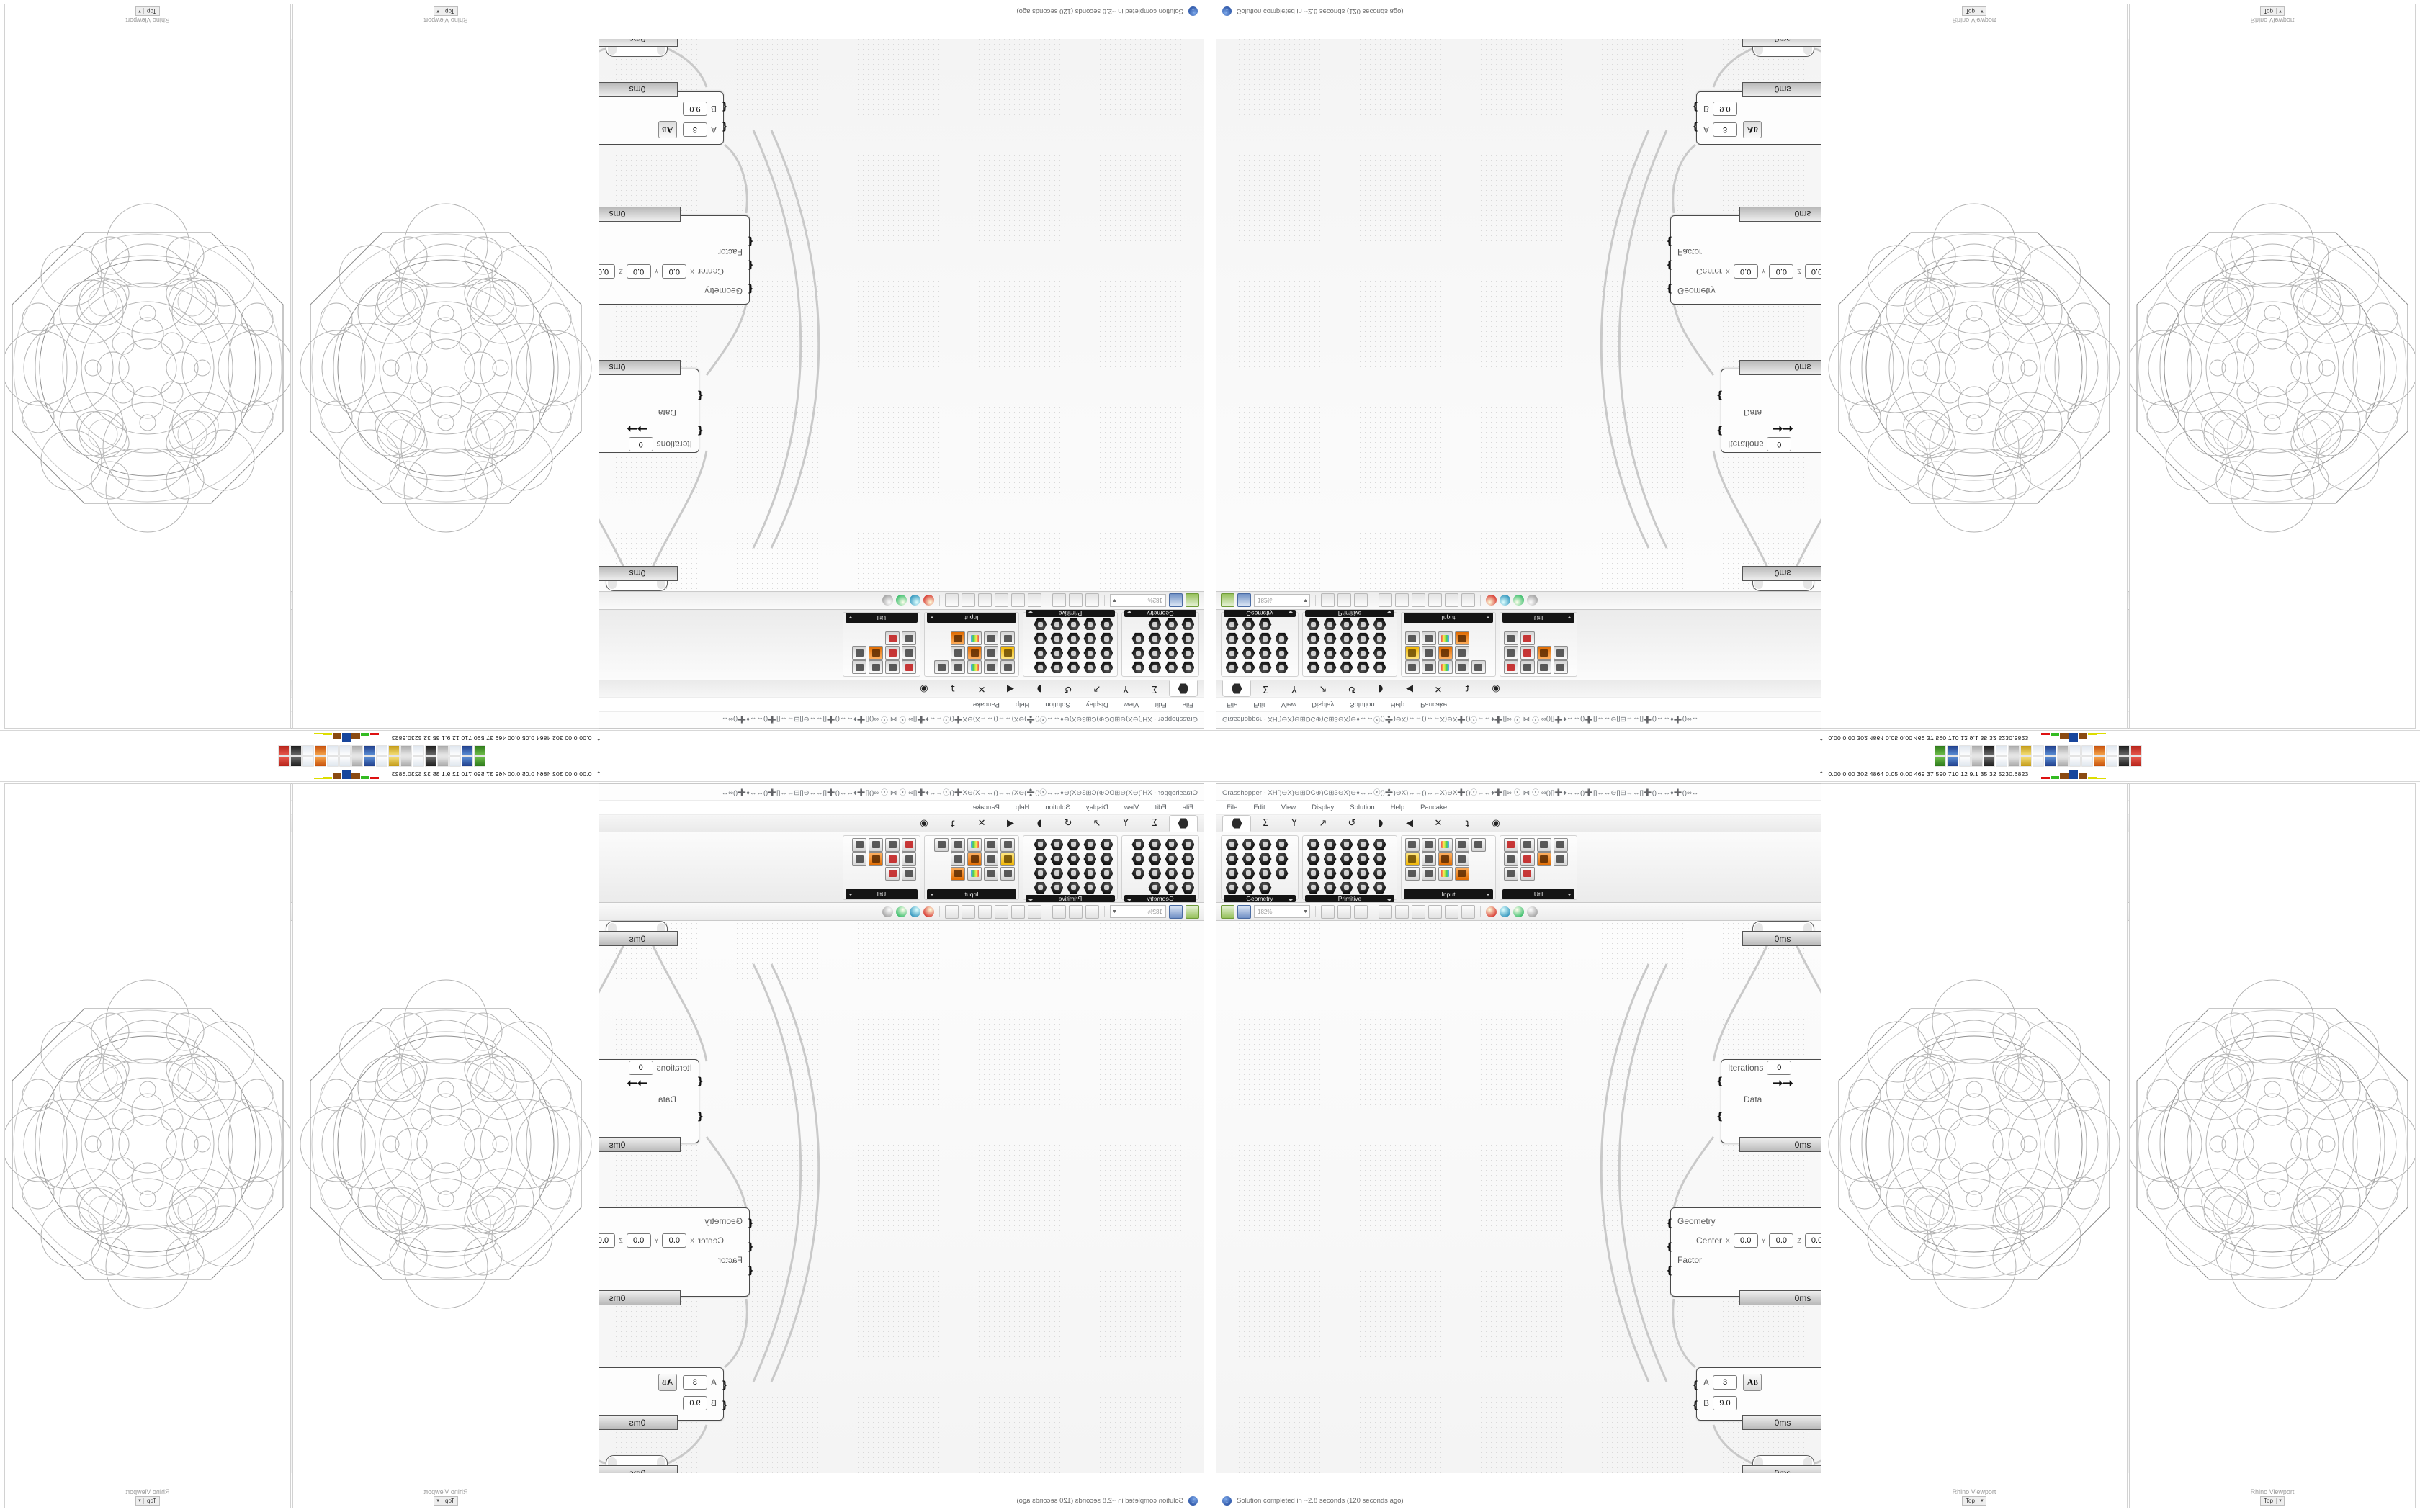 This screenshot has height=1512, width=2420. I want to click on menu-item-pancake: Pancake, so click(1434, 807).